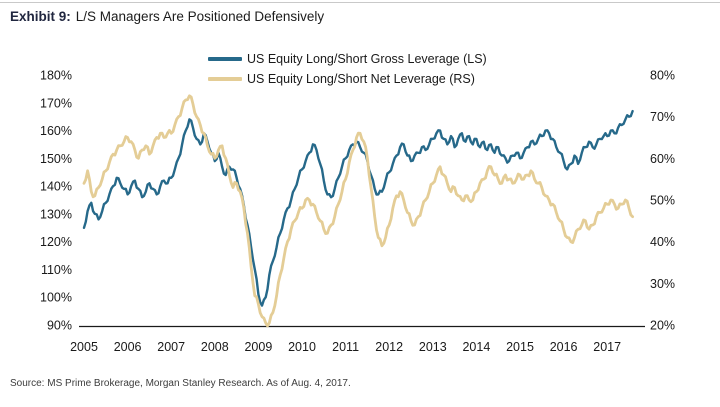 The height and width of the screenshot is (407, 720). What do you see at coordinates (662, 242) in the screenshot?
I see `right-axis-tick: 40%` at bounding box center [662, 242].